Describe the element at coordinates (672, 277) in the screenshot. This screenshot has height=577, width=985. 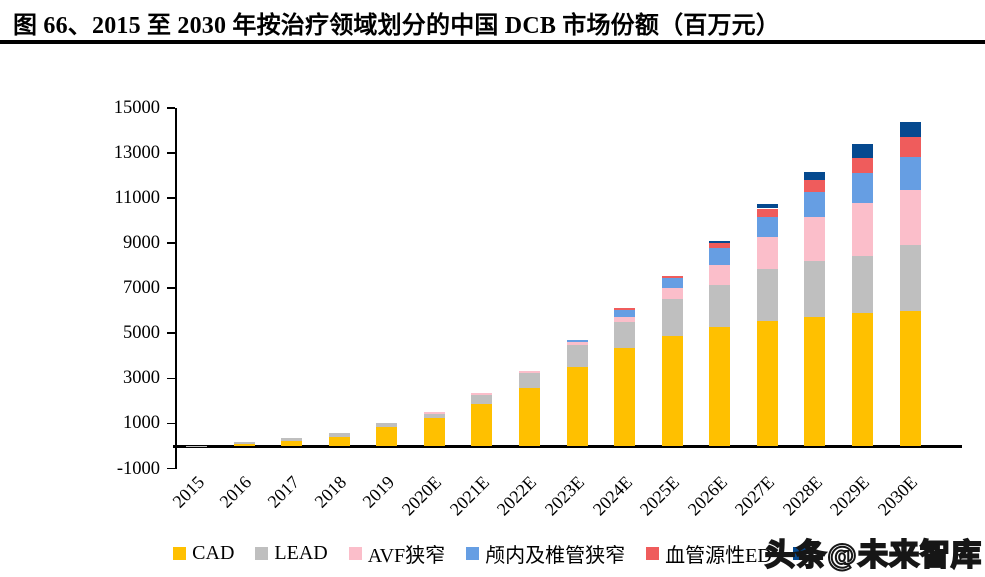
I see `bar-segment-2025E-s5` at that location.